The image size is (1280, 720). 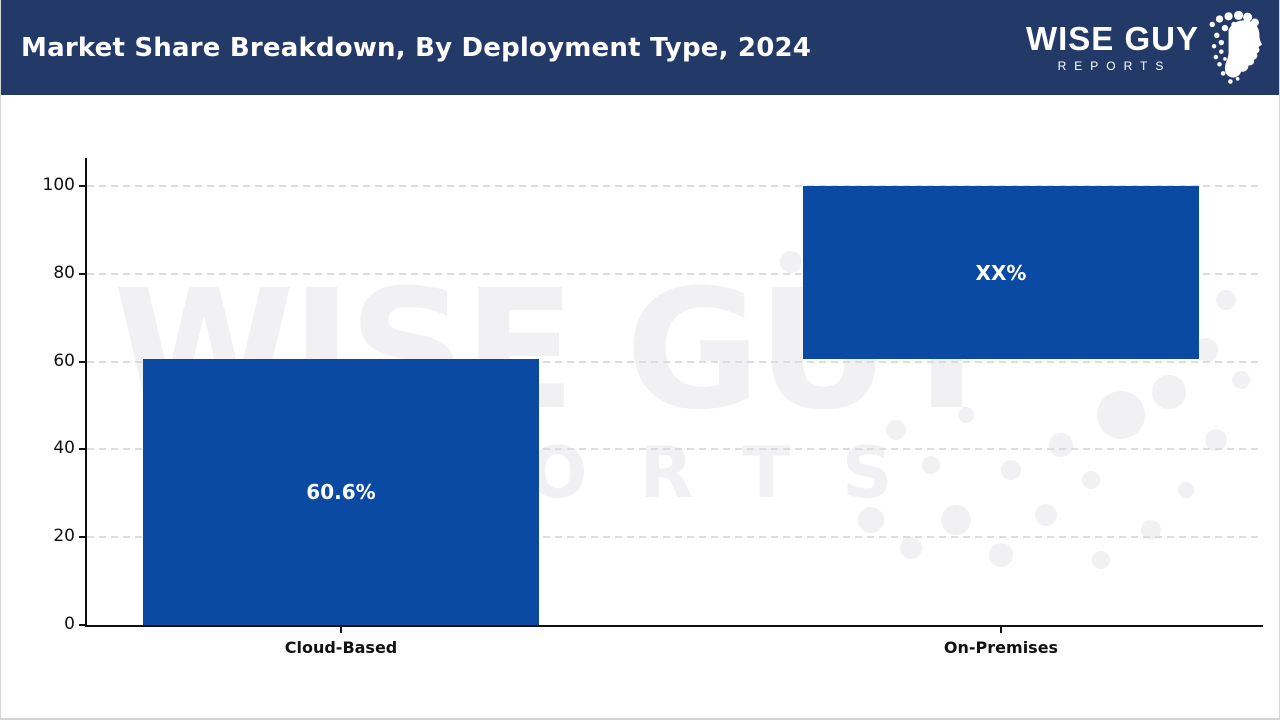 I want to click on x-tick-label: Cloud-Based, so click(x=341, y=647).